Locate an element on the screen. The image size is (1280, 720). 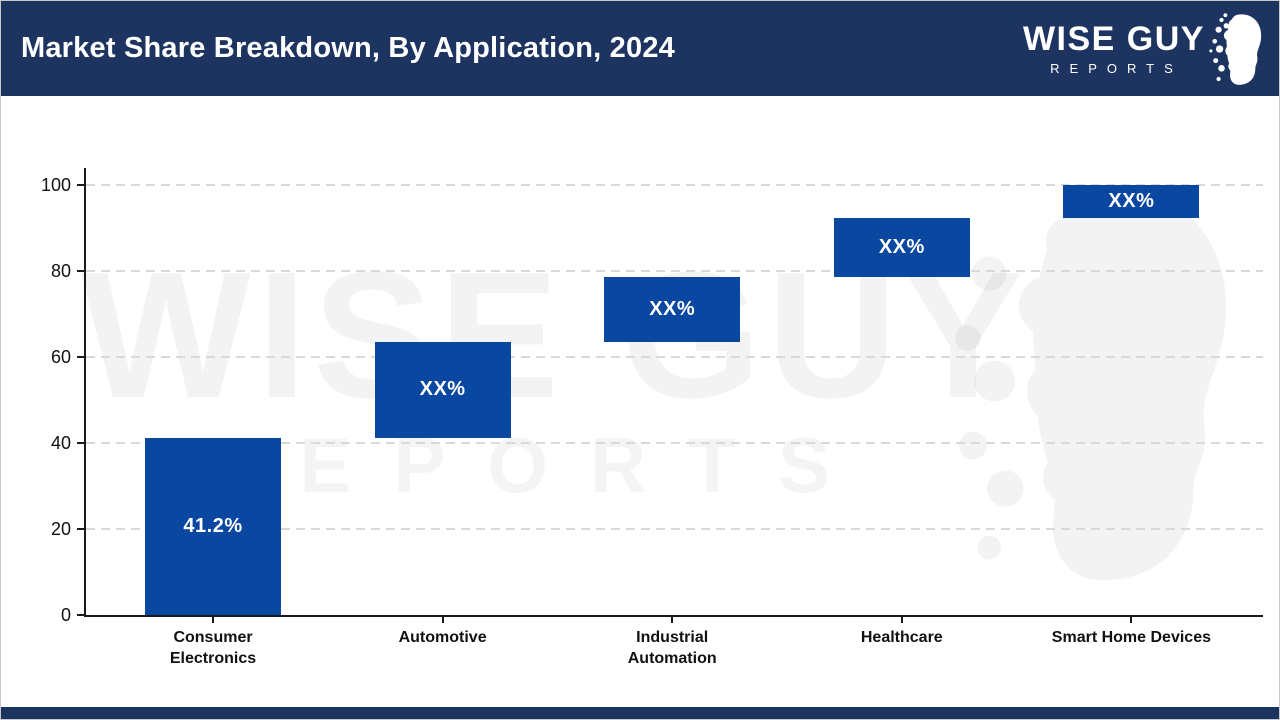
x-category-label-line: Automotive is located at coordinates (442, 637).